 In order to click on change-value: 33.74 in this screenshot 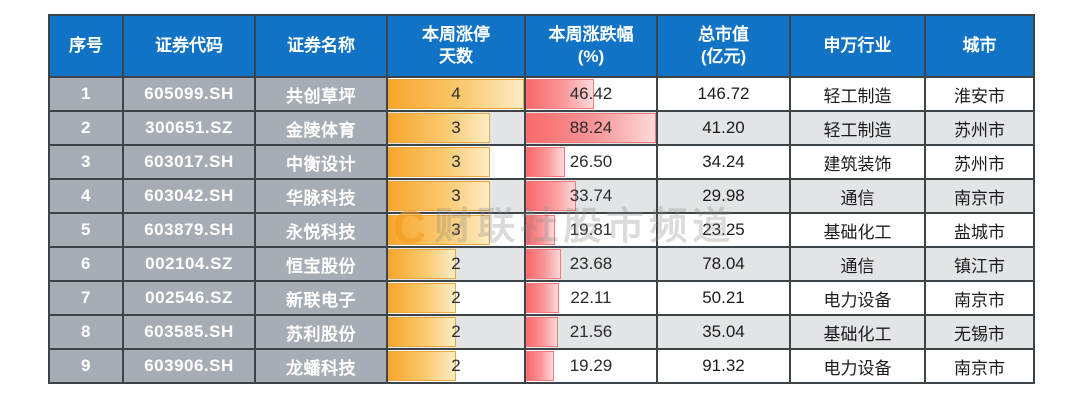, I will do `click(591, 195)`.